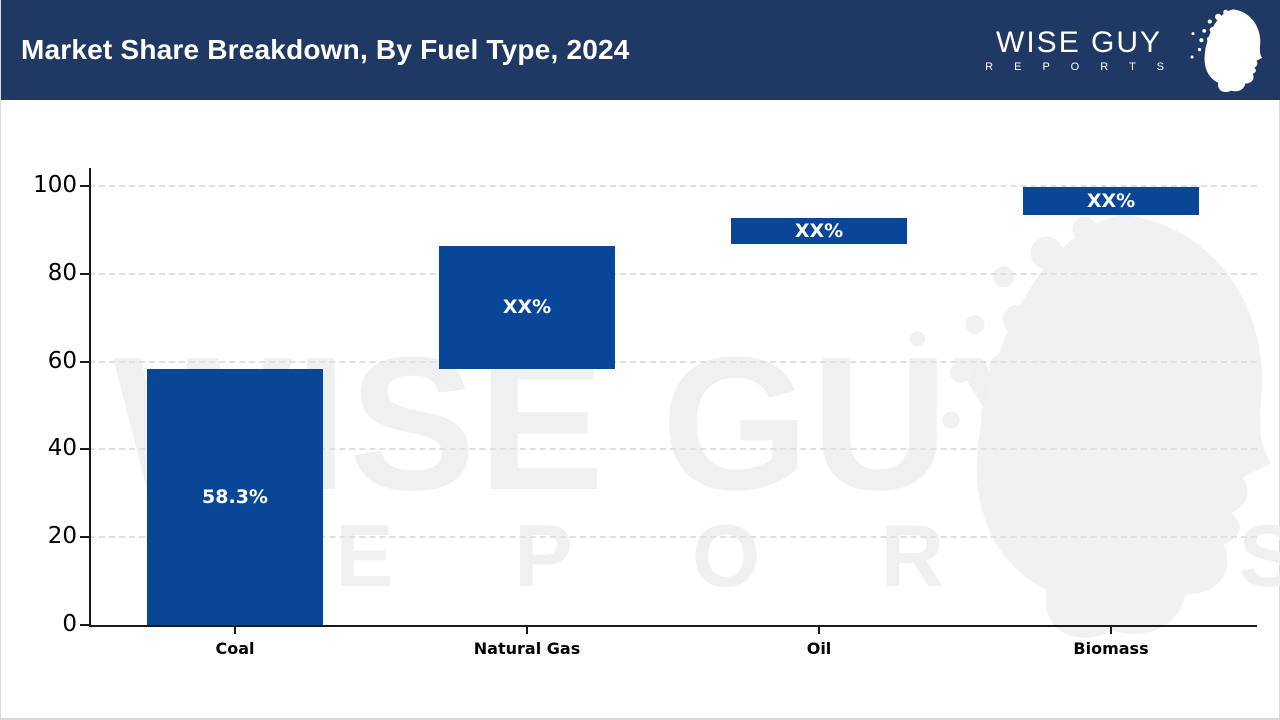 The width and height of the screenshot is (1280, 720). Describe the element at coordinates (55, 185) in the screenshot. I see `y-tick-label-100: 100` at that location.